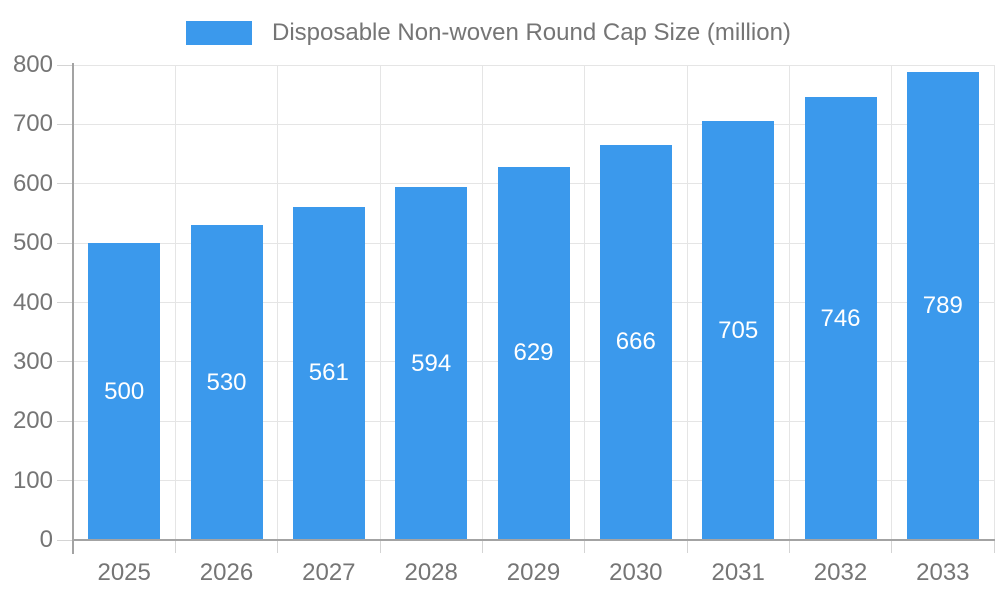  What do you see at coordinates (329, 572) in the screenshot?
I see `x-axis-label: 2027` at bounding box center [329, 572].